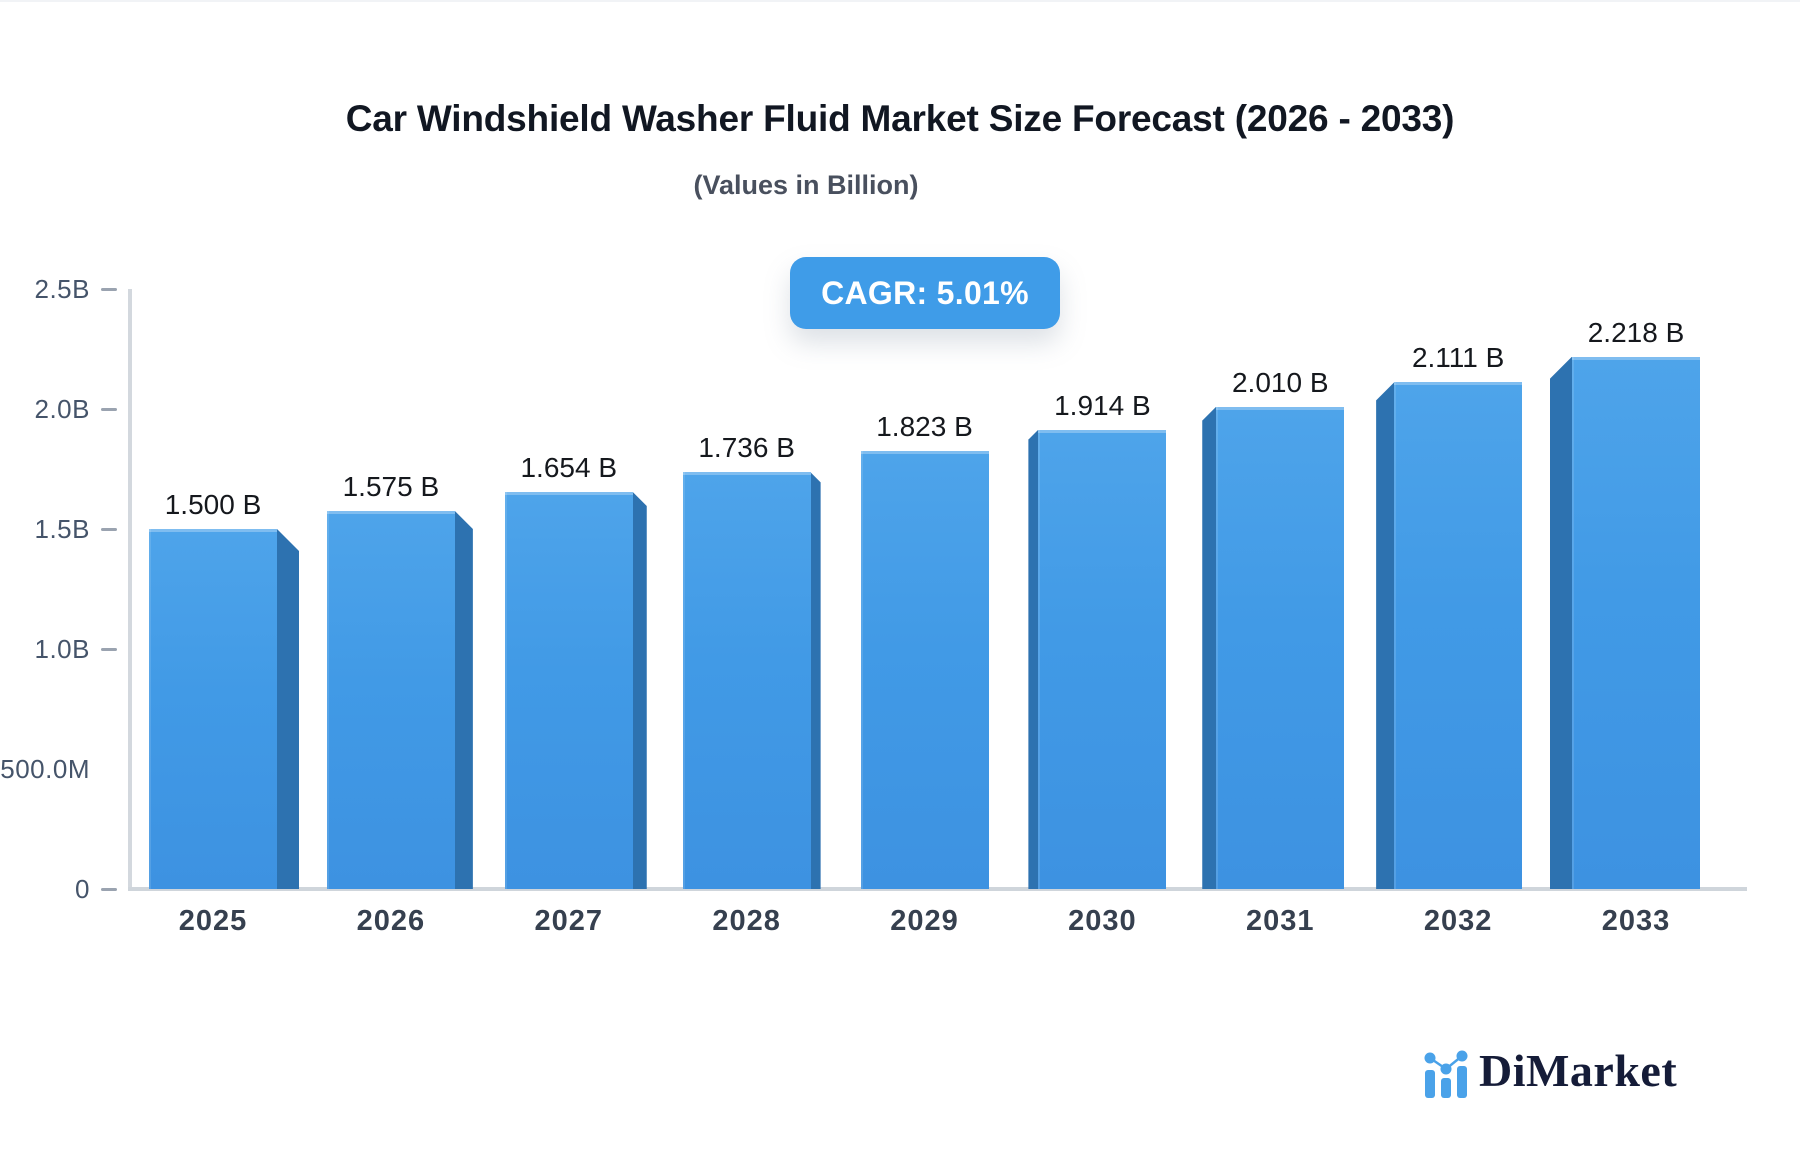 This screenshot has width=1800, height=1158. Describe the element at coordinates (569, 468) in the screenshot. I see `bar-value-label: 1.654 B` at that location.